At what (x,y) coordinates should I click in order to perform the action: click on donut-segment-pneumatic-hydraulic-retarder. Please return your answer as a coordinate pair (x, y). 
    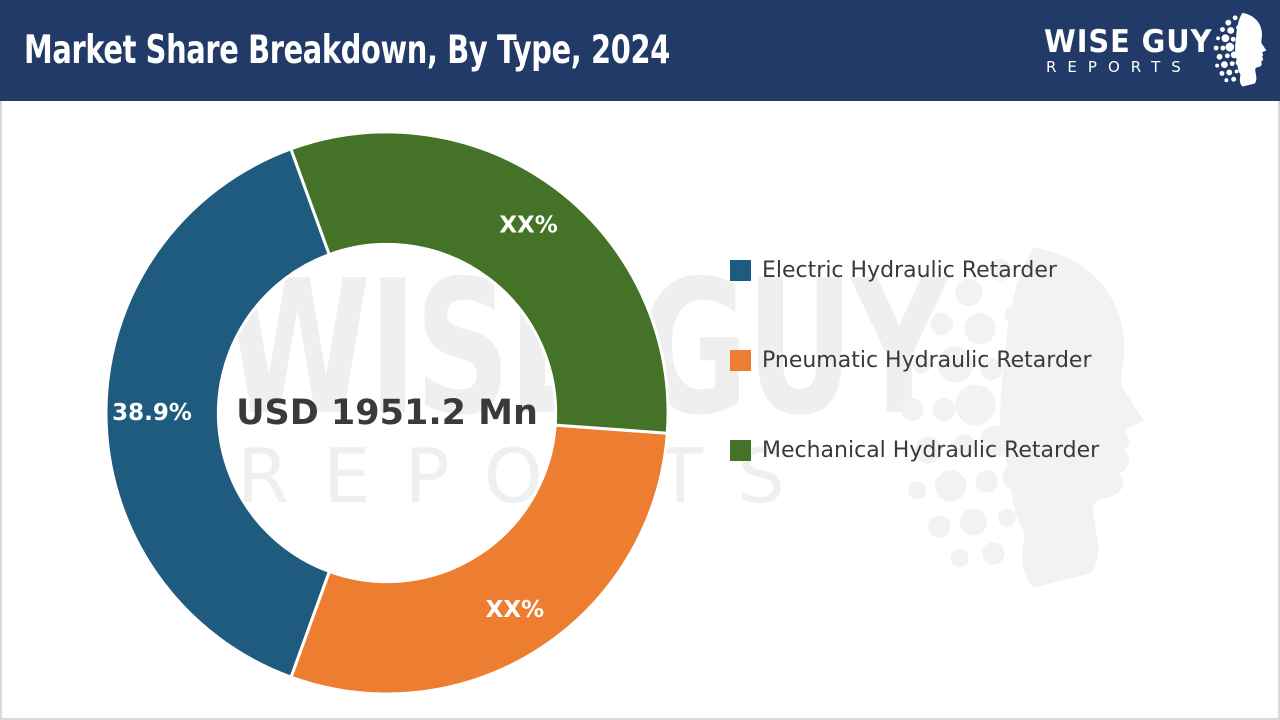
    Looking at the image, I should click on (479, 559).